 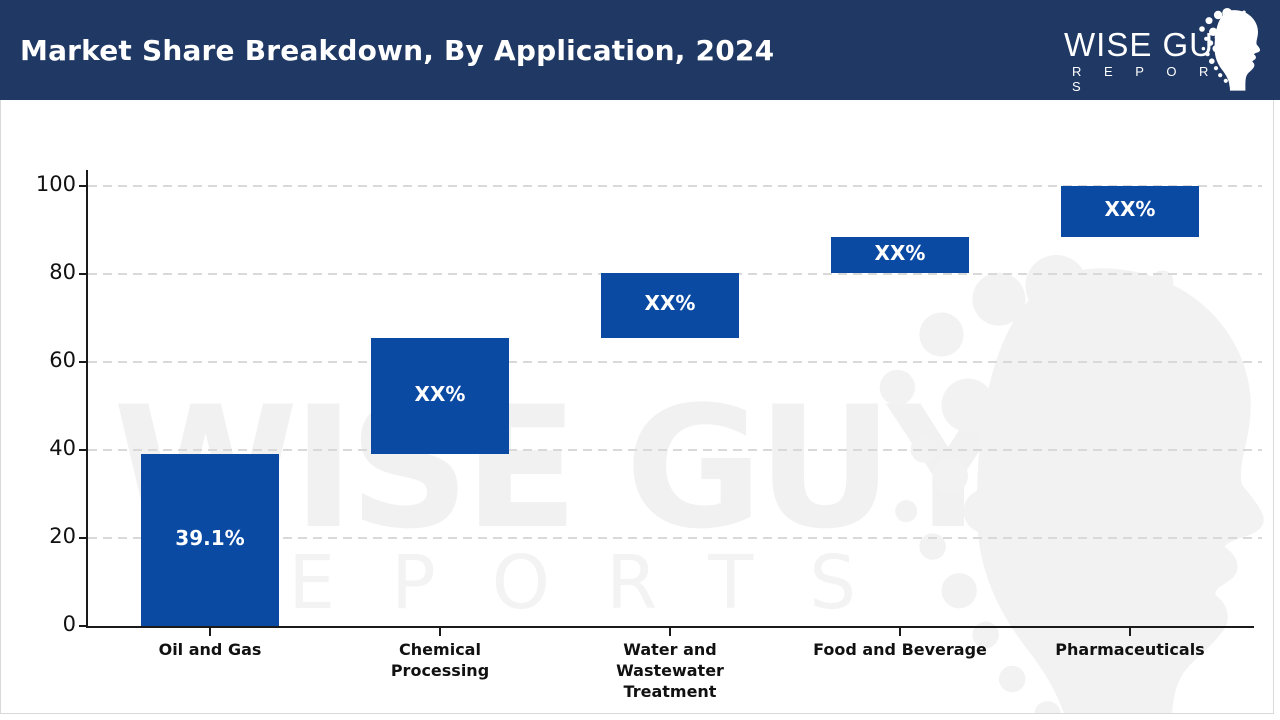 I want to click on wise-guy-logo: WISE GUY R E P O R T S, so click(x=1152, y=50).